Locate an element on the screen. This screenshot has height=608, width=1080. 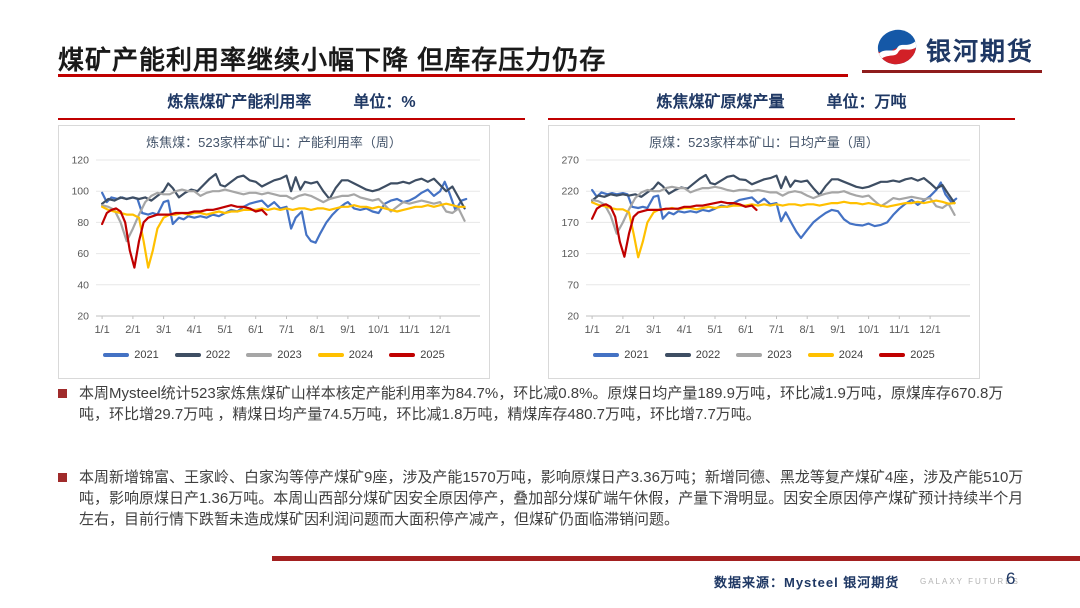
data-source: 数据来源：Mysteel 银河期货 is located at coordinates (807, 582).